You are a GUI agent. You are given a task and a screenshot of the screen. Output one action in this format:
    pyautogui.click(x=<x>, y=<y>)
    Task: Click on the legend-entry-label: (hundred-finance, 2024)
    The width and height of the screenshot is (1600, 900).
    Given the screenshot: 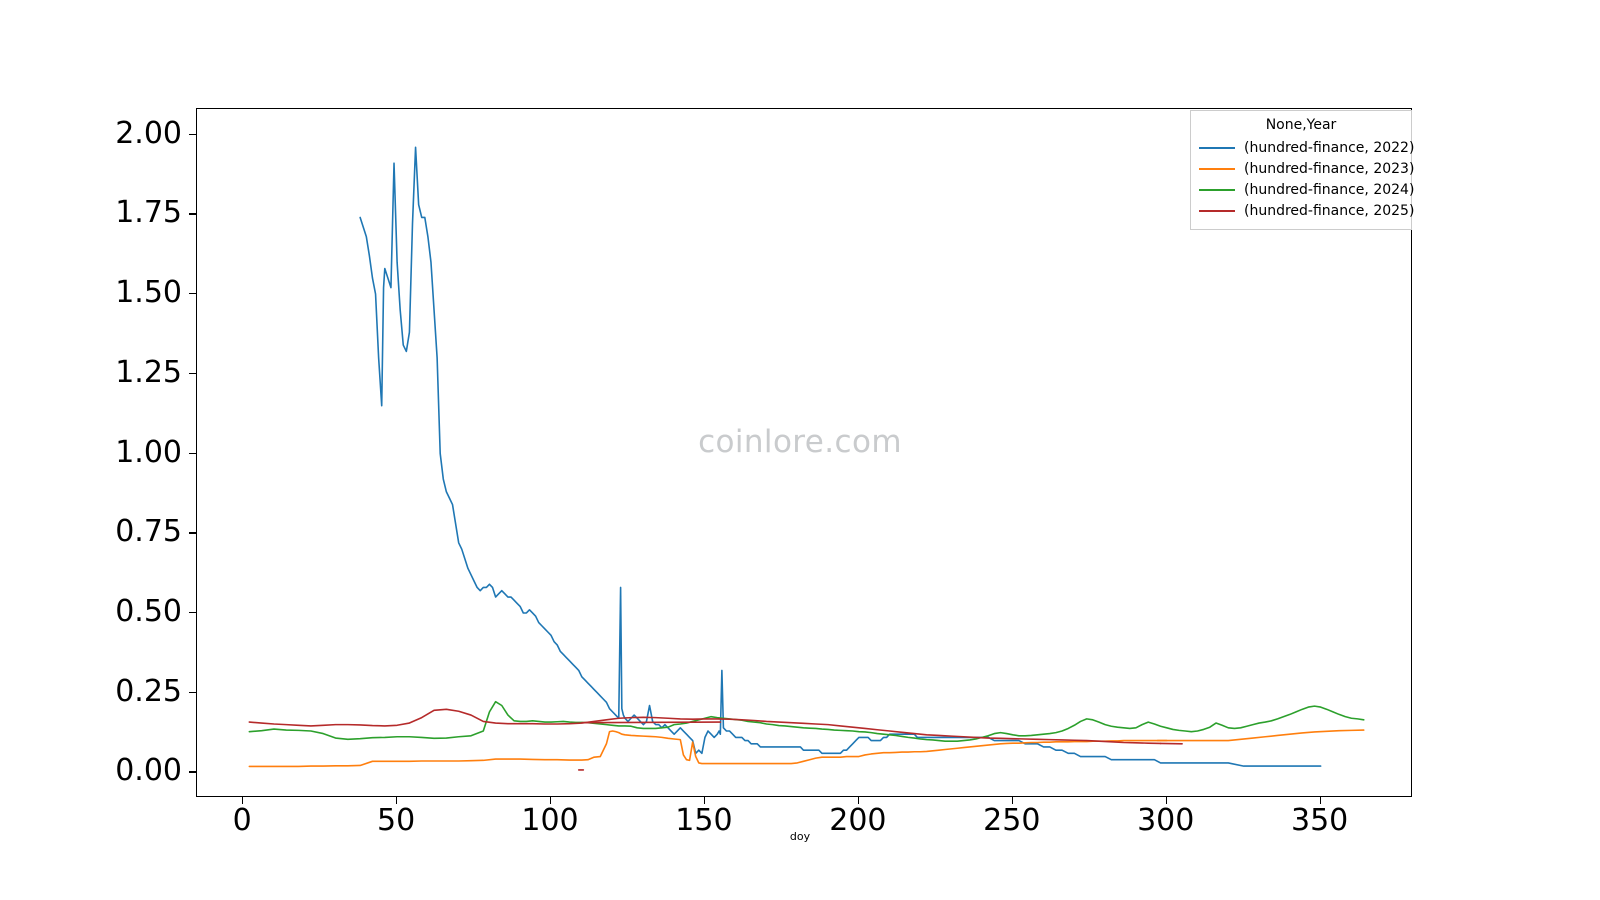 What is the action you would take?
    pyautogui.click(x=1329, y=190)
    